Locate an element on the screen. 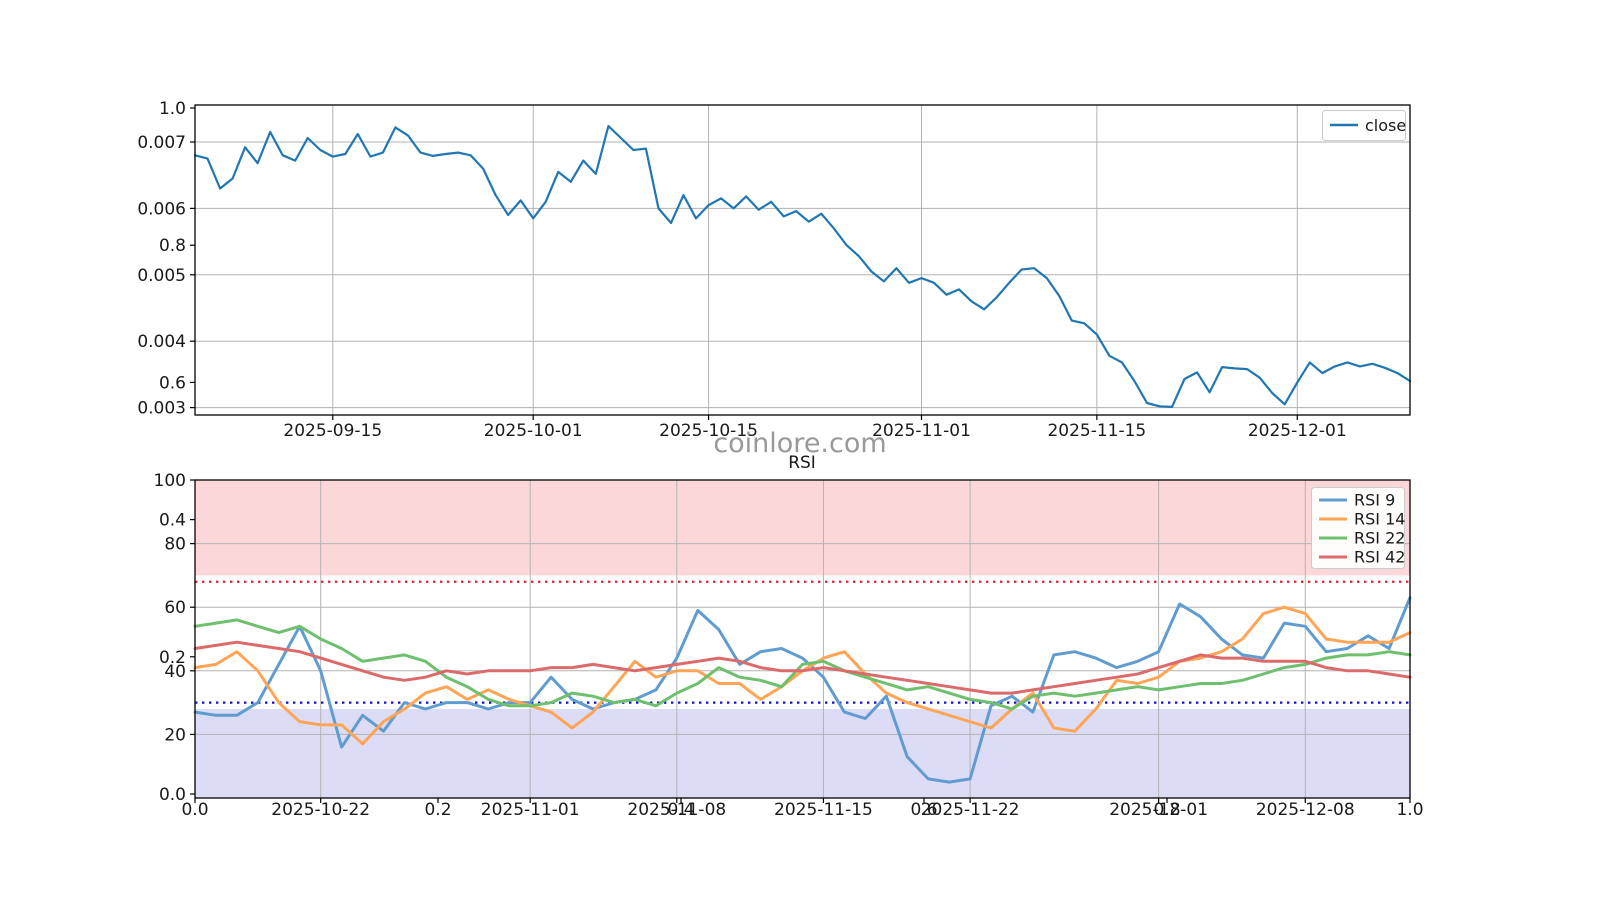  overlay-y-tick-label: 0.0 is located at coordinates (172, 795).